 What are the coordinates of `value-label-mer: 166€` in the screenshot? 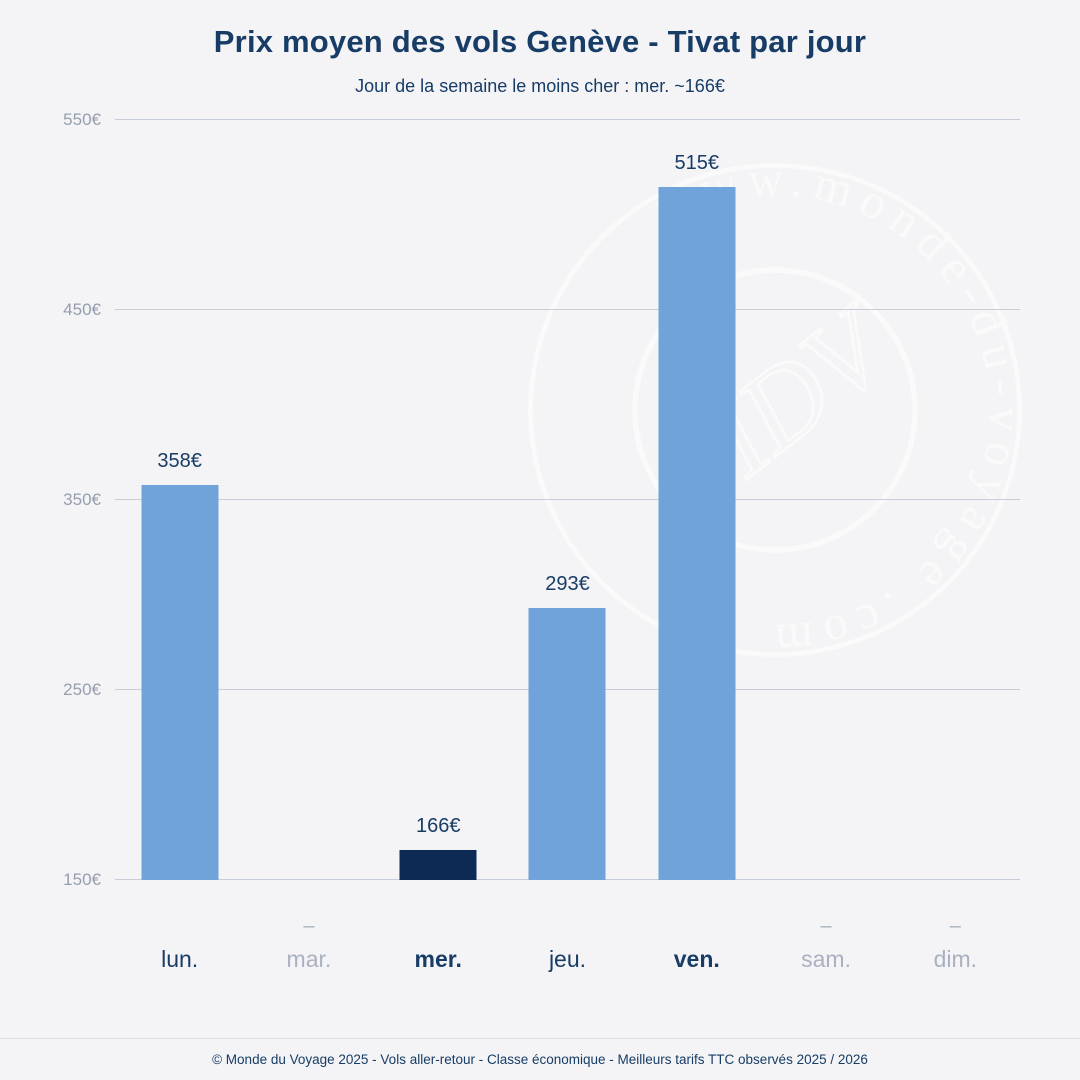 It's located at (438, 825).